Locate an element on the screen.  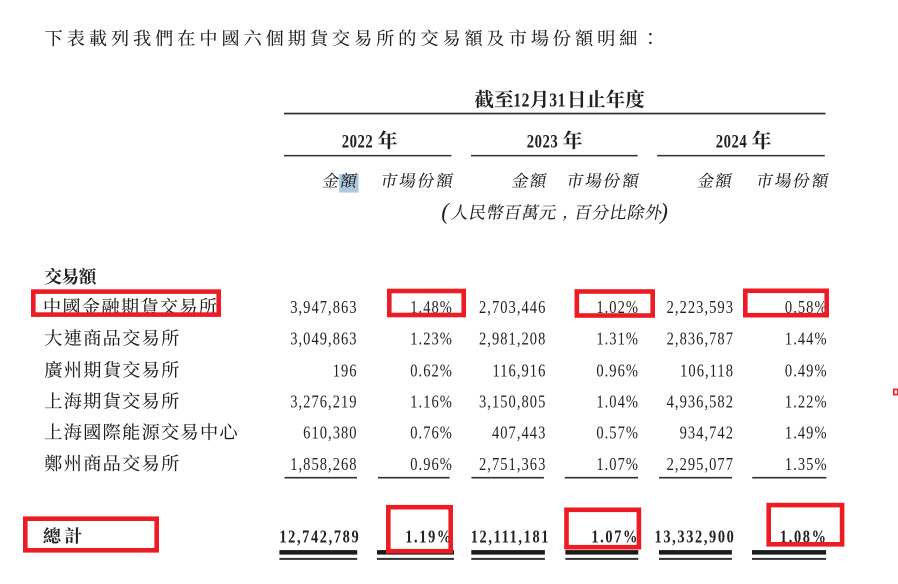
svg-text: 2023 is located at coordinates (543, 141).